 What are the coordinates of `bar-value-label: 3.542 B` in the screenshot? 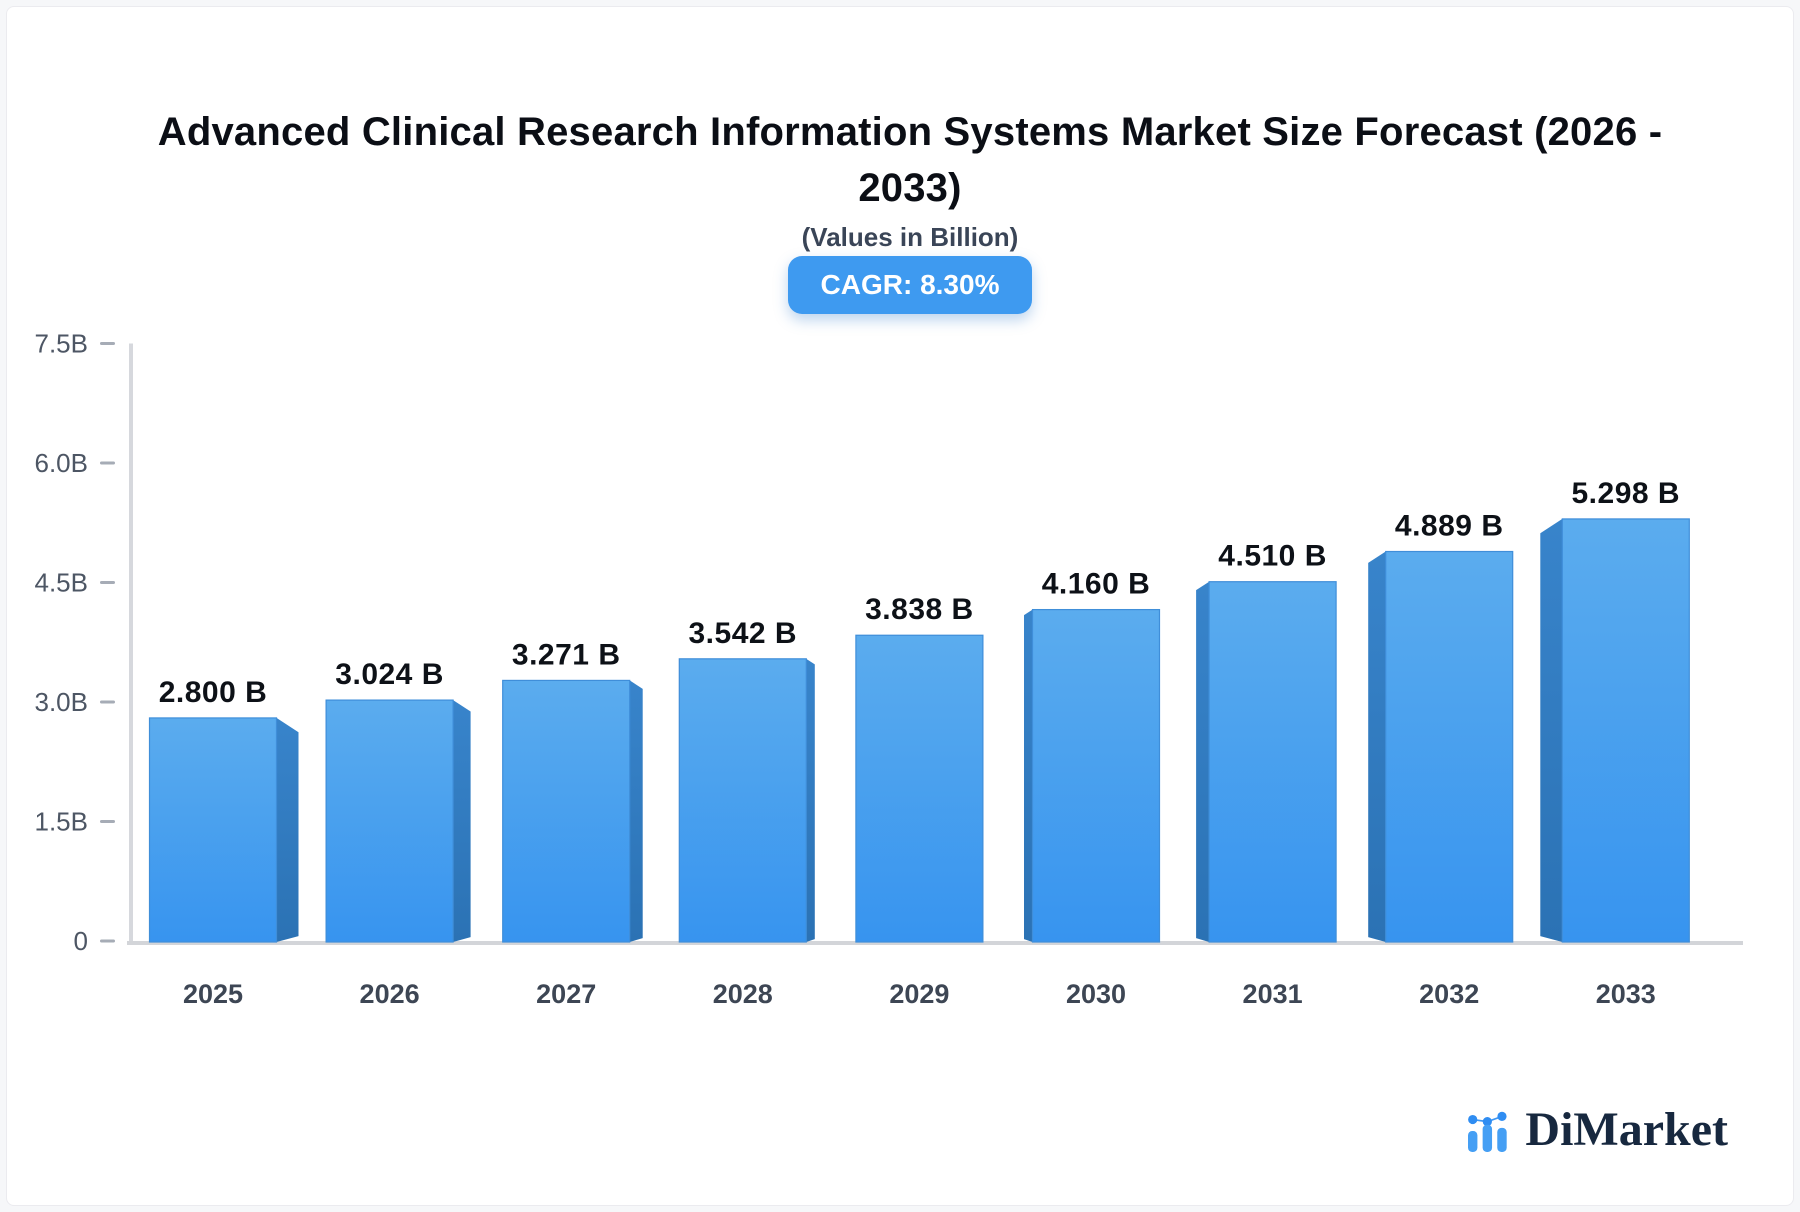 It's located at (743, 633).